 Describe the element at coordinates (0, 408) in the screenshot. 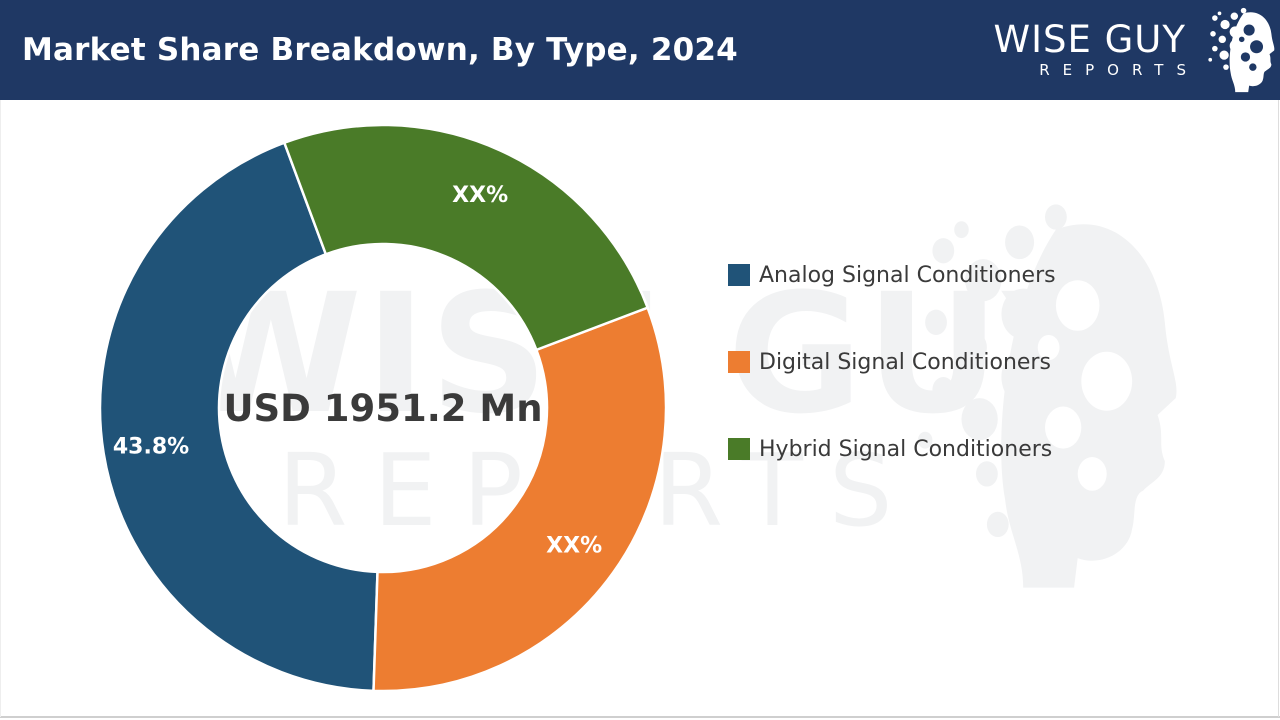

I see `left-border-line` at that location.